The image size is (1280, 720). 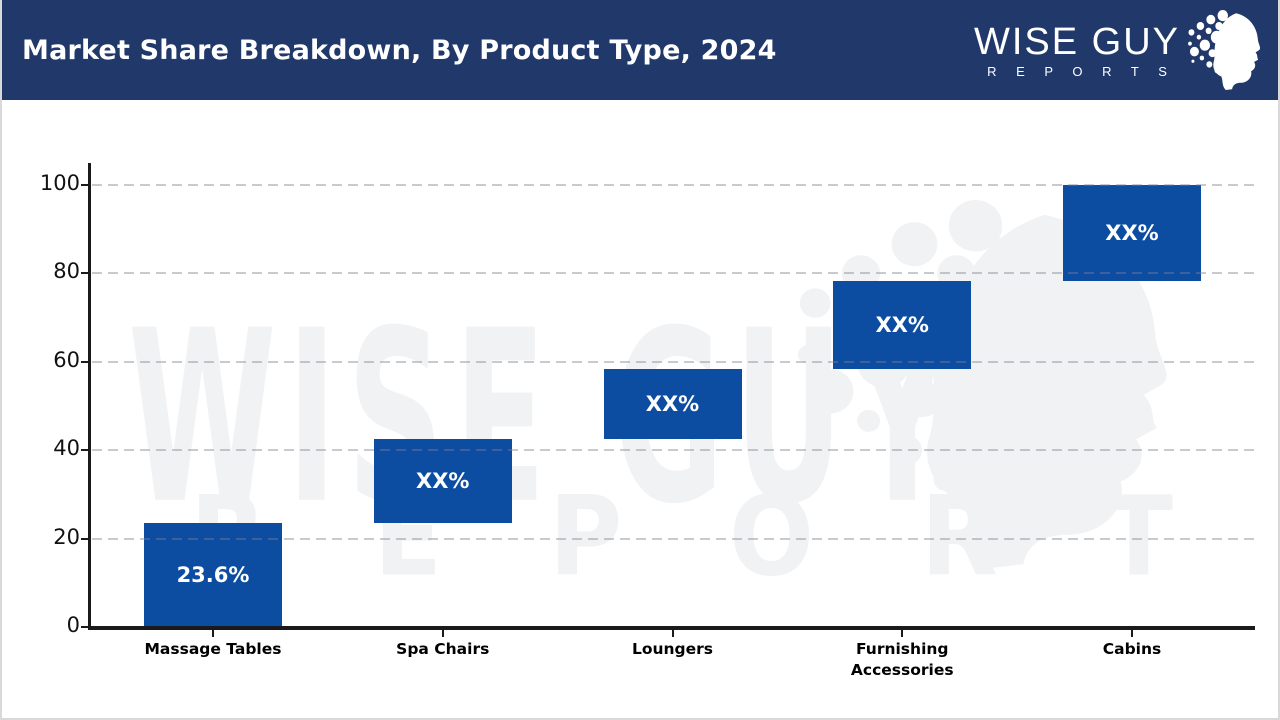 What do you see at coordinates (1132, 633) in the screenshot?
I see `x-tick-mark-cabins` at bounding box center [1132, 633].